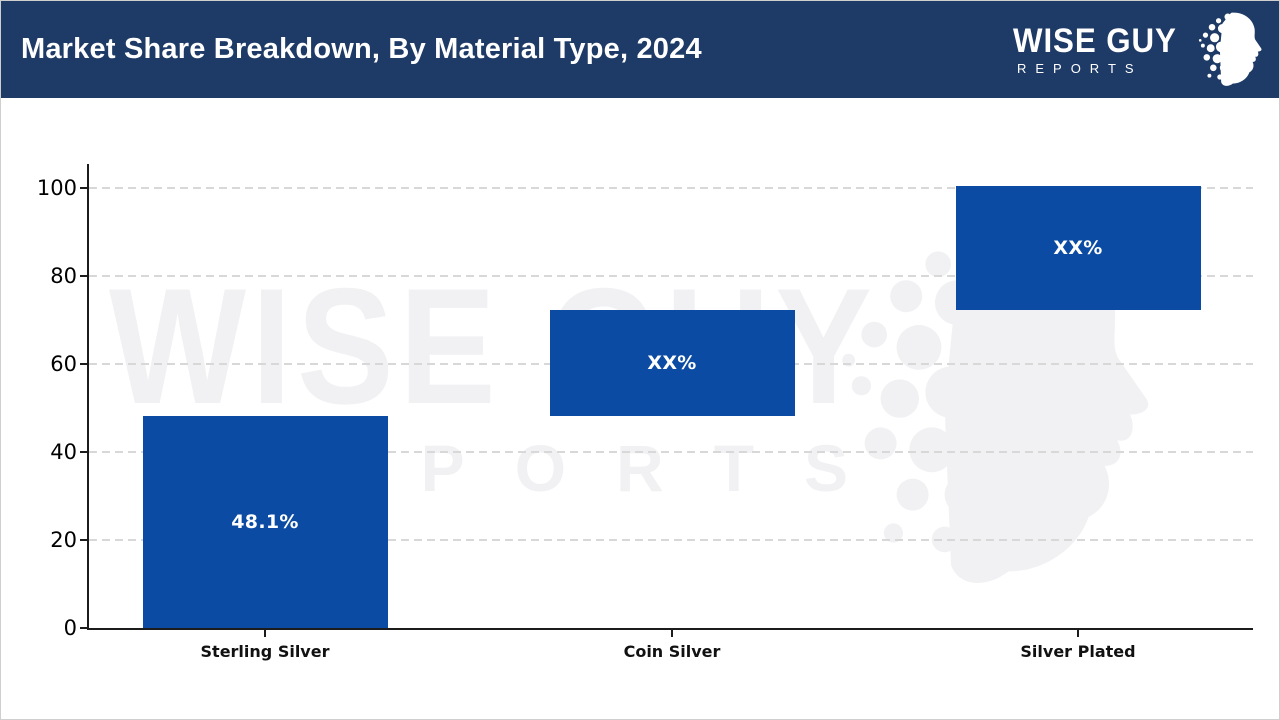  What do you see at coordinates (1079, 68) in the screenshot?
I see `wiseguy-reports-label: REPORTS` at bounding box center [1079, 68].